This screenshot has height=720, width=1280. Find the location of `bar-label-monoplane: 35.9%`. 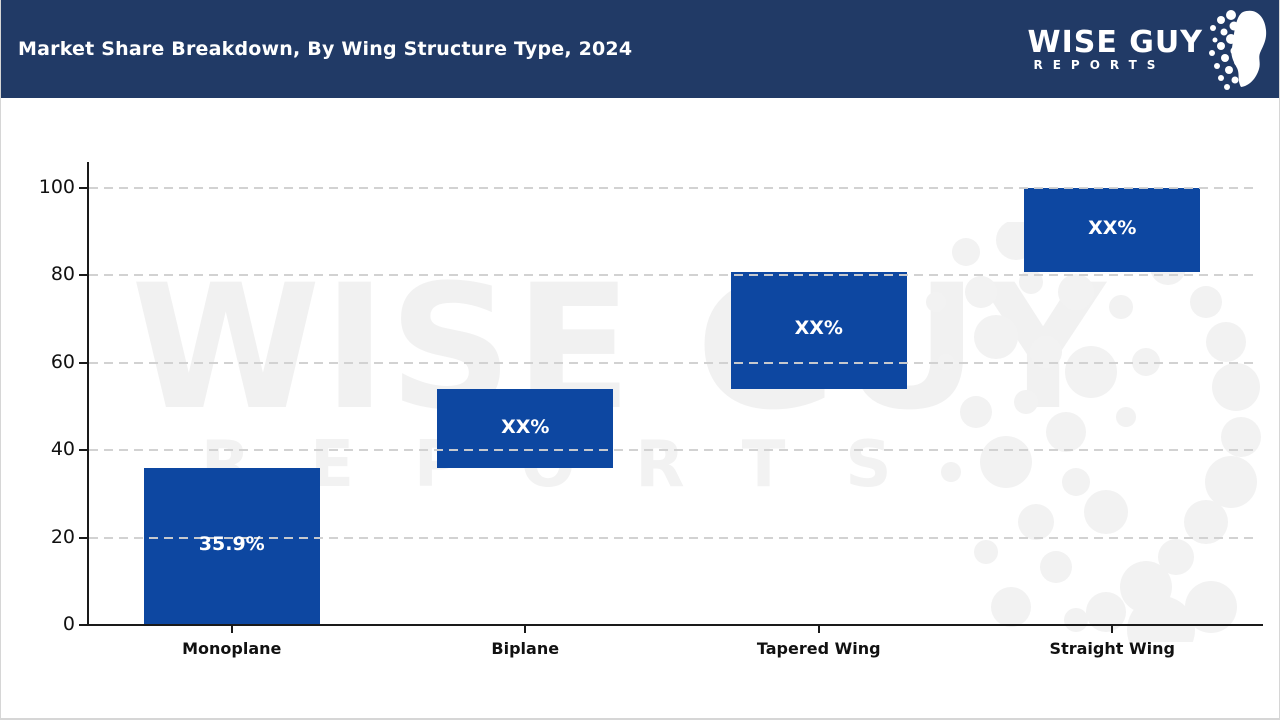

bar-label-monoplane: 35.9% is located at coordinates (231, 544).